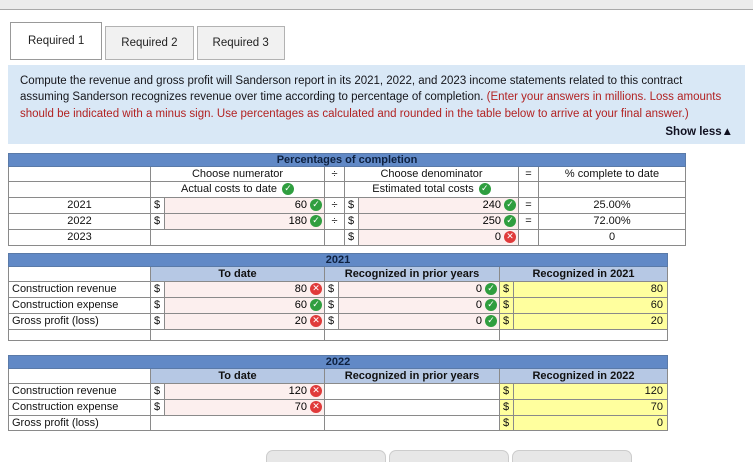  I want to click on table-row-revenue-2022: Construction revenue $ ✕ $ 120, so click(338, 391).